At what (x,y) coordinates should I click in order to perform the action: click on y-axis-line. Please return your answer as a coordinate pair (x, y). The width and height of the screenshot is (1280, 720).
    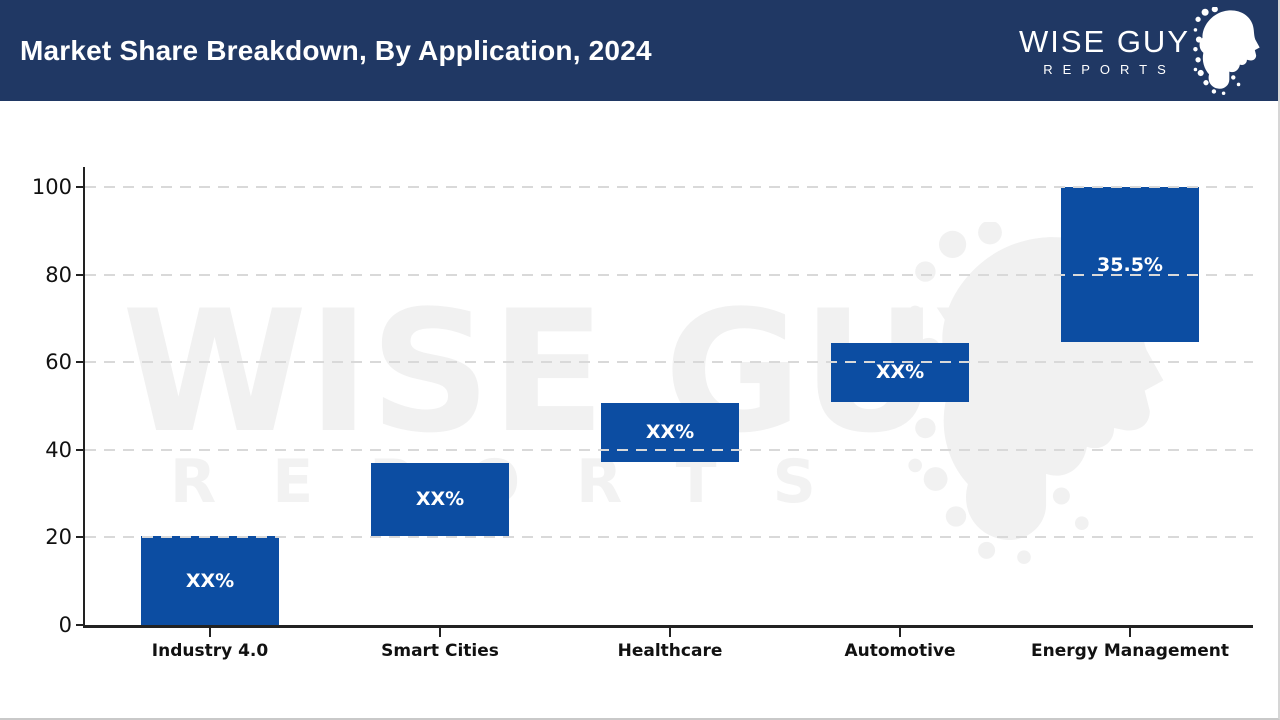
    Looking at the image, I should click on (84, 397).